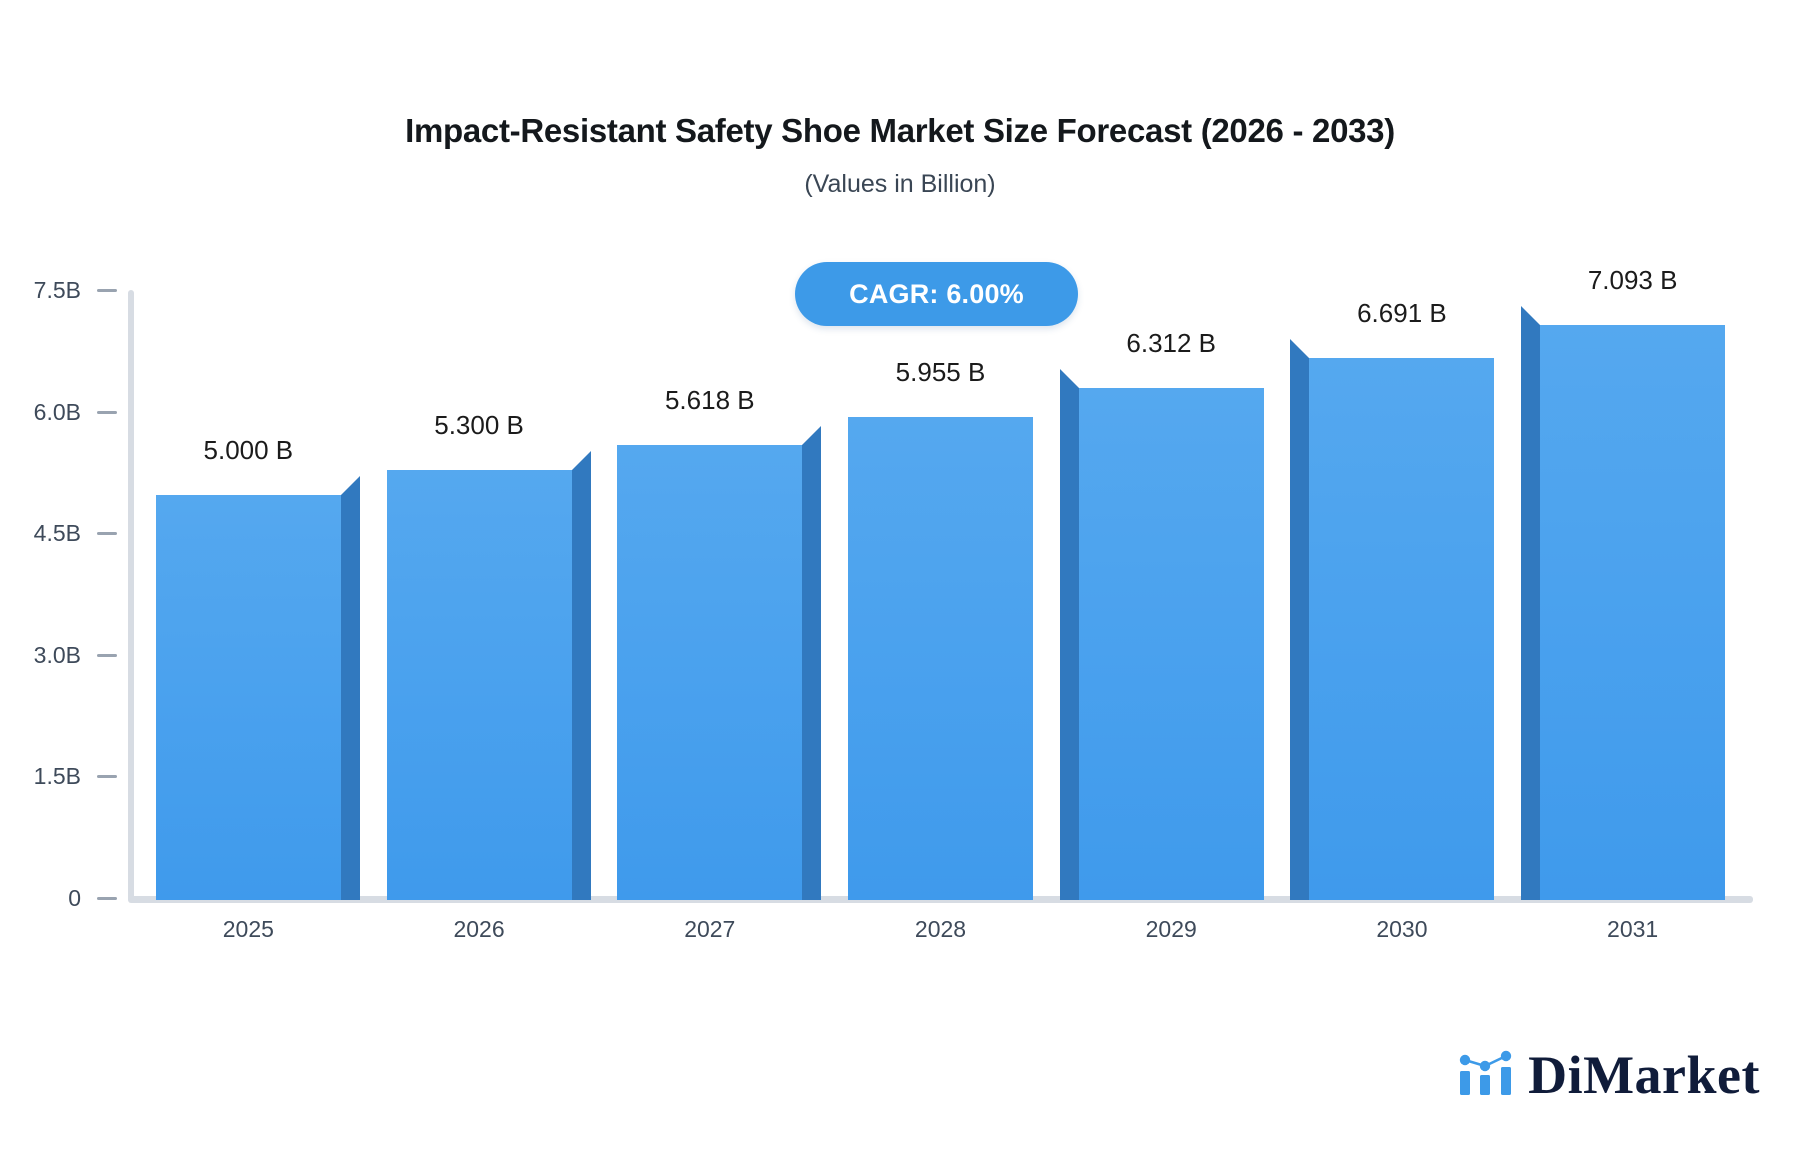 The height and width of the screenshot is (1156, 1800). Describe the element at coordinates (57, 776) in the screenshot. I see `y-axis-tick-label: 1.5B` at that location.